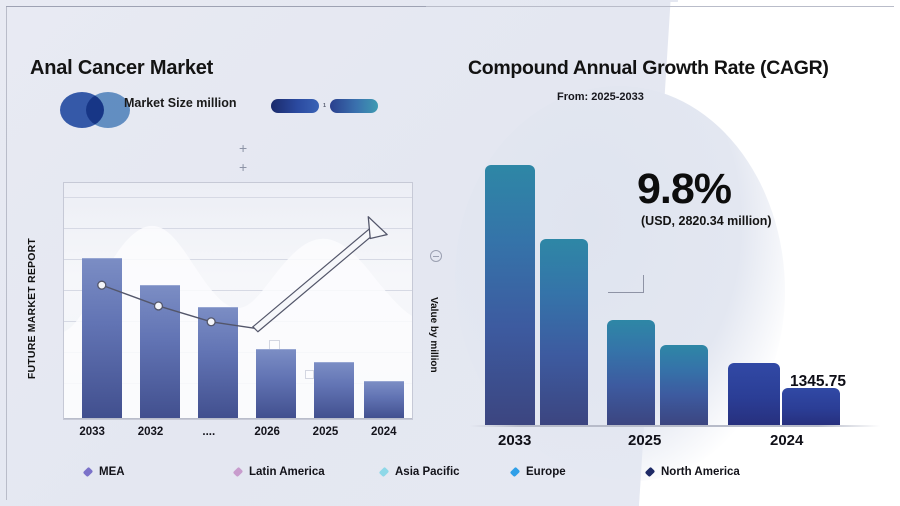 The height and width of the screenshot is (506, 900). What do you see at coordinates (218, 363) in the screenshot?
I see `bar-dots` at bounding box center [218, 363].